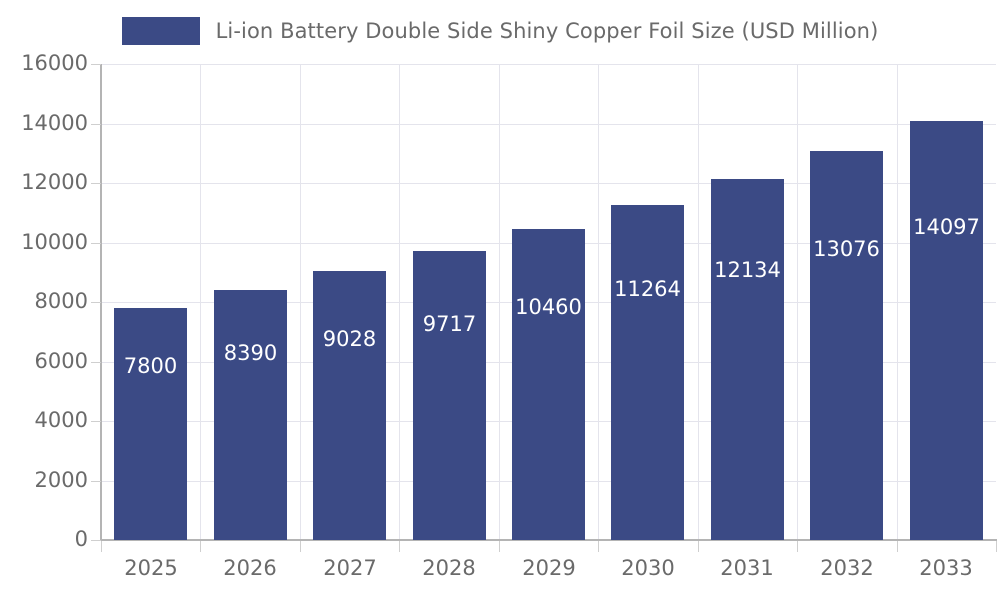  Describe the element at coordinates (160, 31) in the screenshot. I see `legend-color-swatch` at that location.